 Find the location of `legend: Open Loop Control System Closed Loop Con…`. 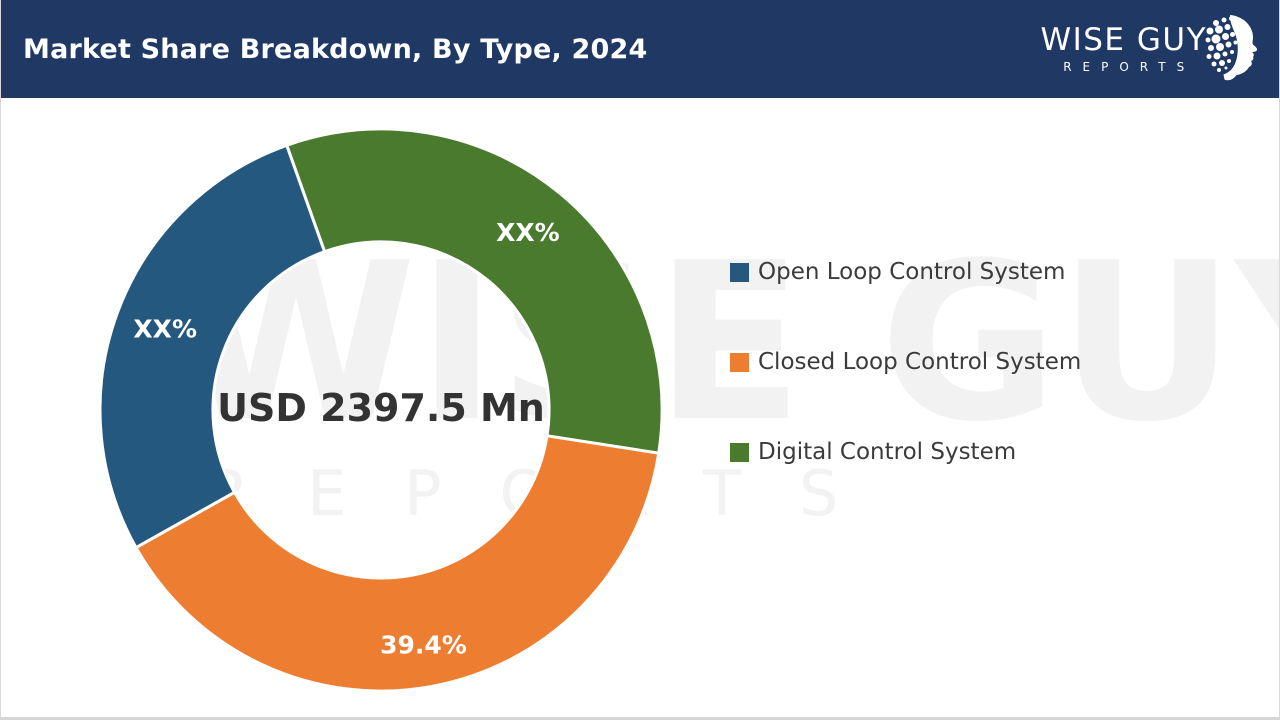

legend: Open Loop Control System Closed Loop Con… is located at coordinates (905, 387).